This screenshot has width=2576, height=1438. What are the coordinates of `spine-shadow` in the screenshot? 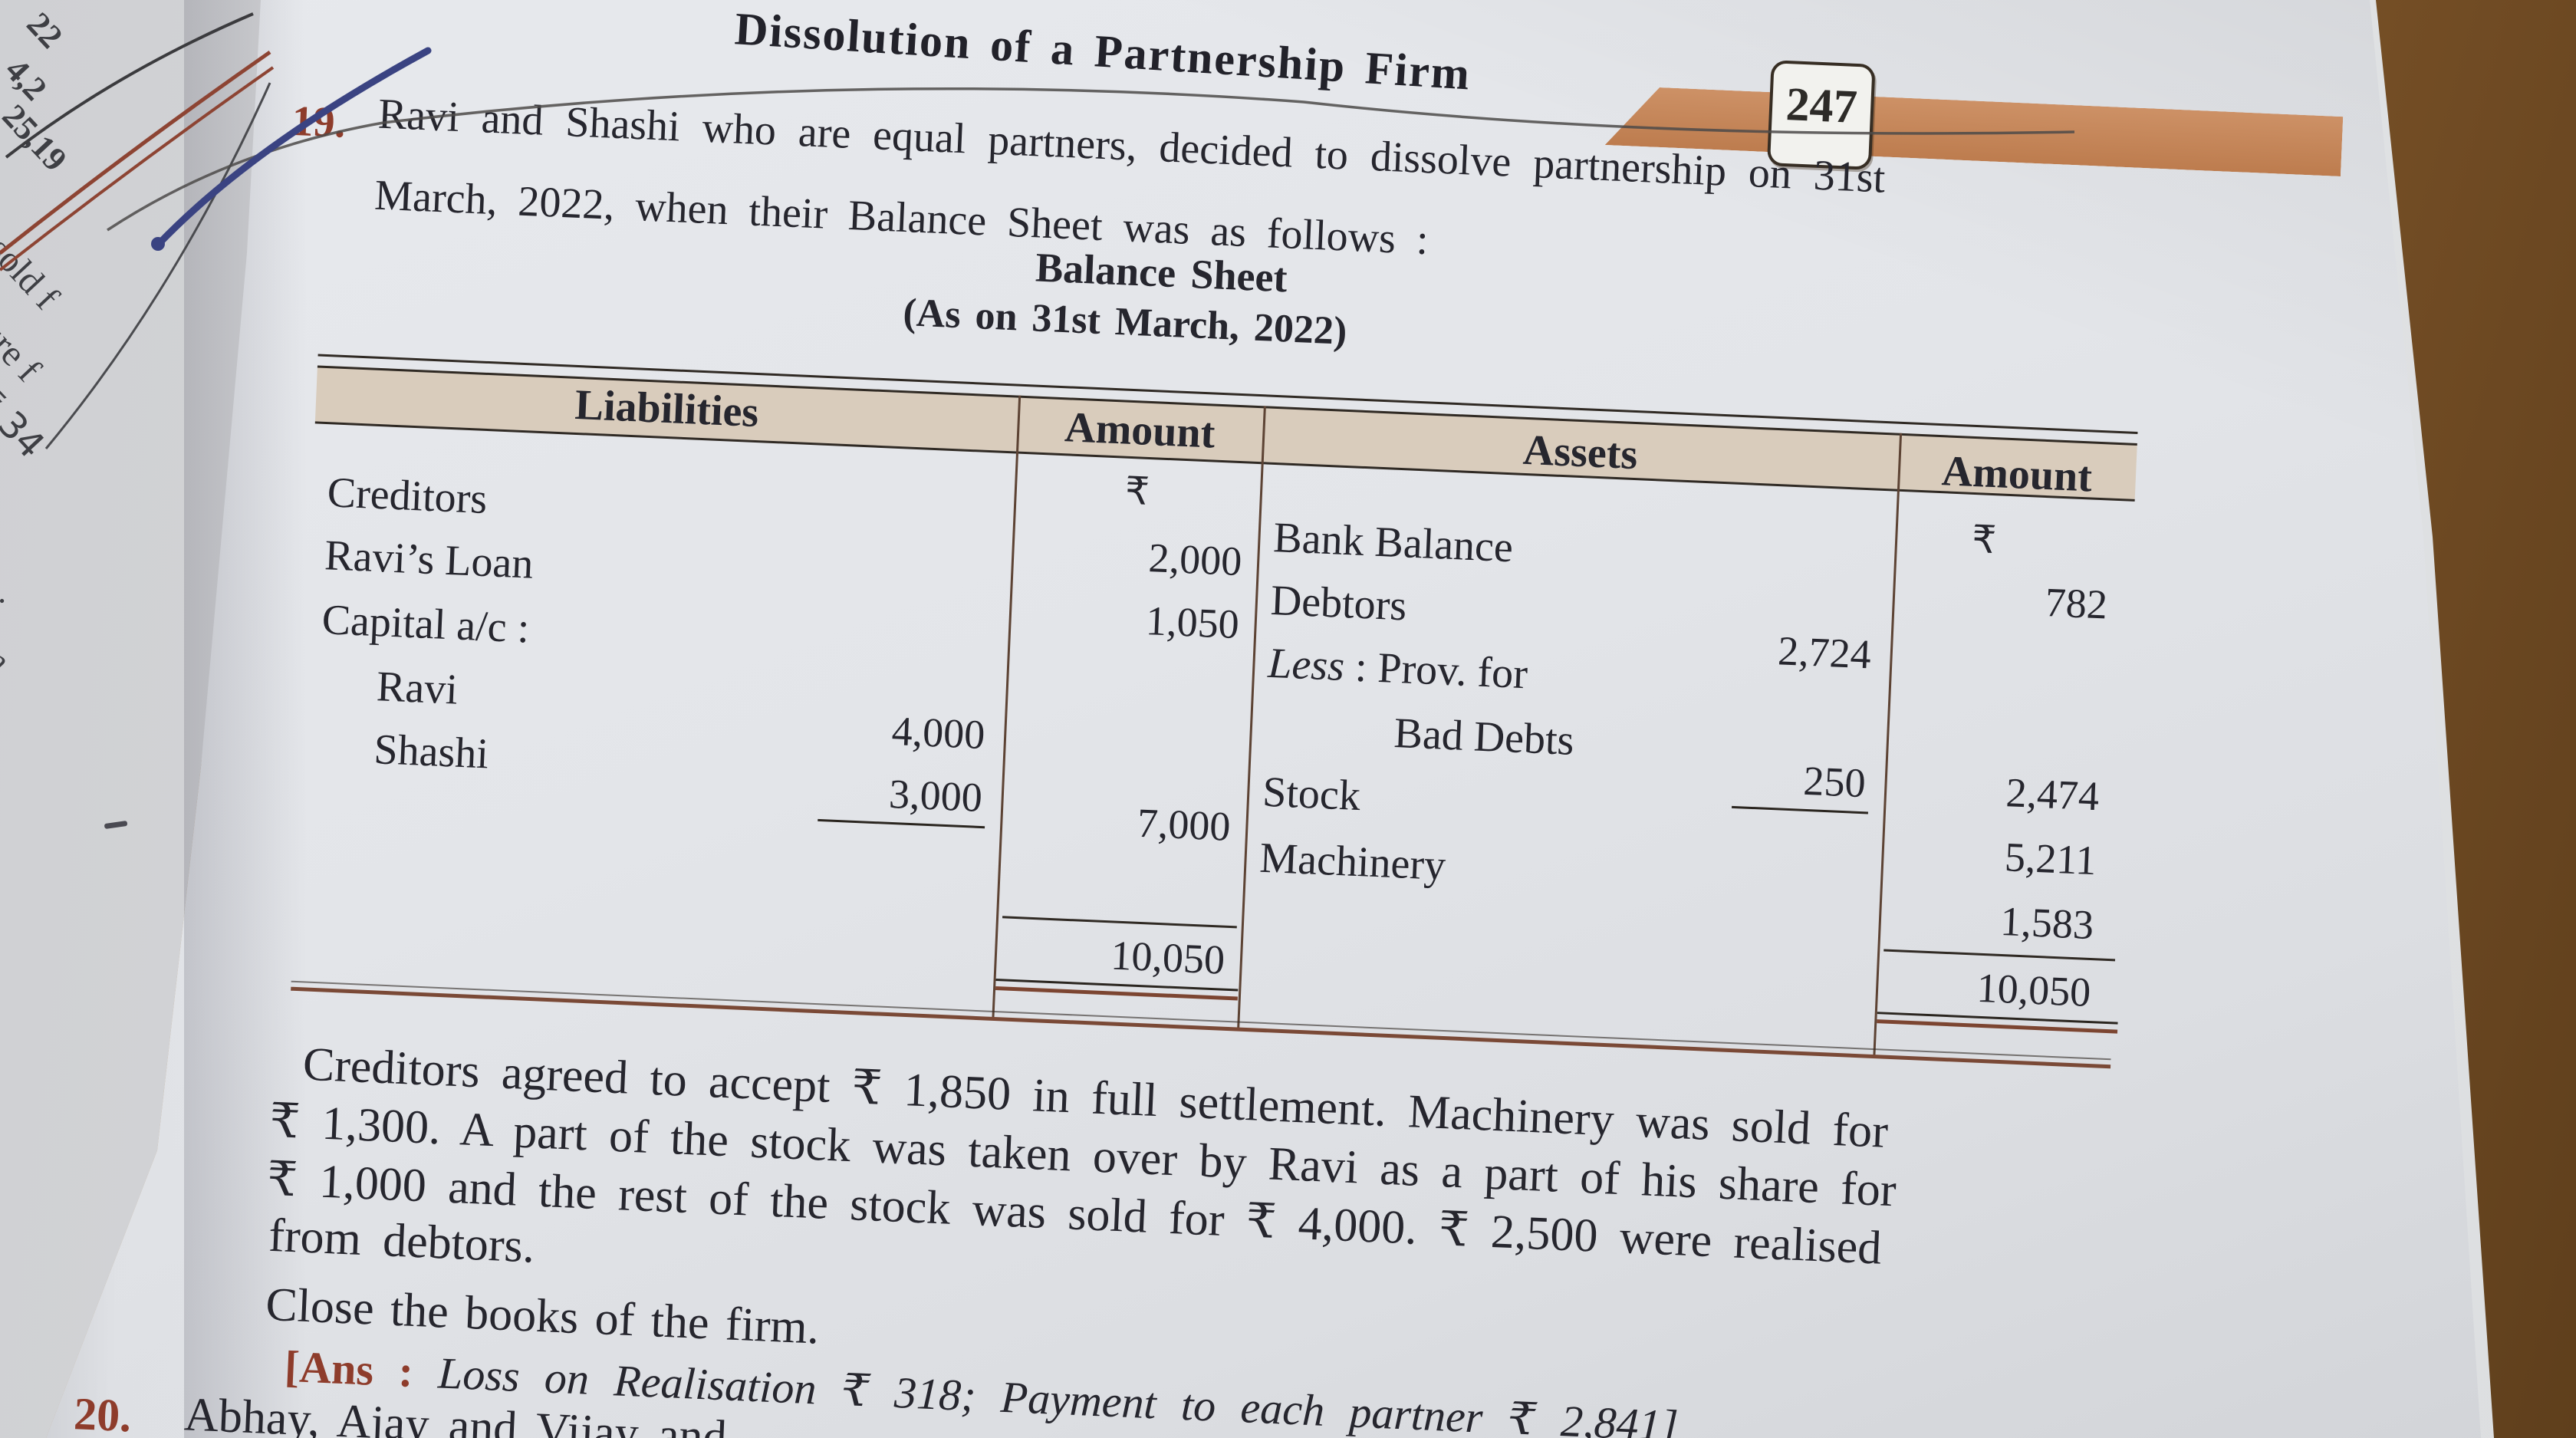 It's located at (245, 719).